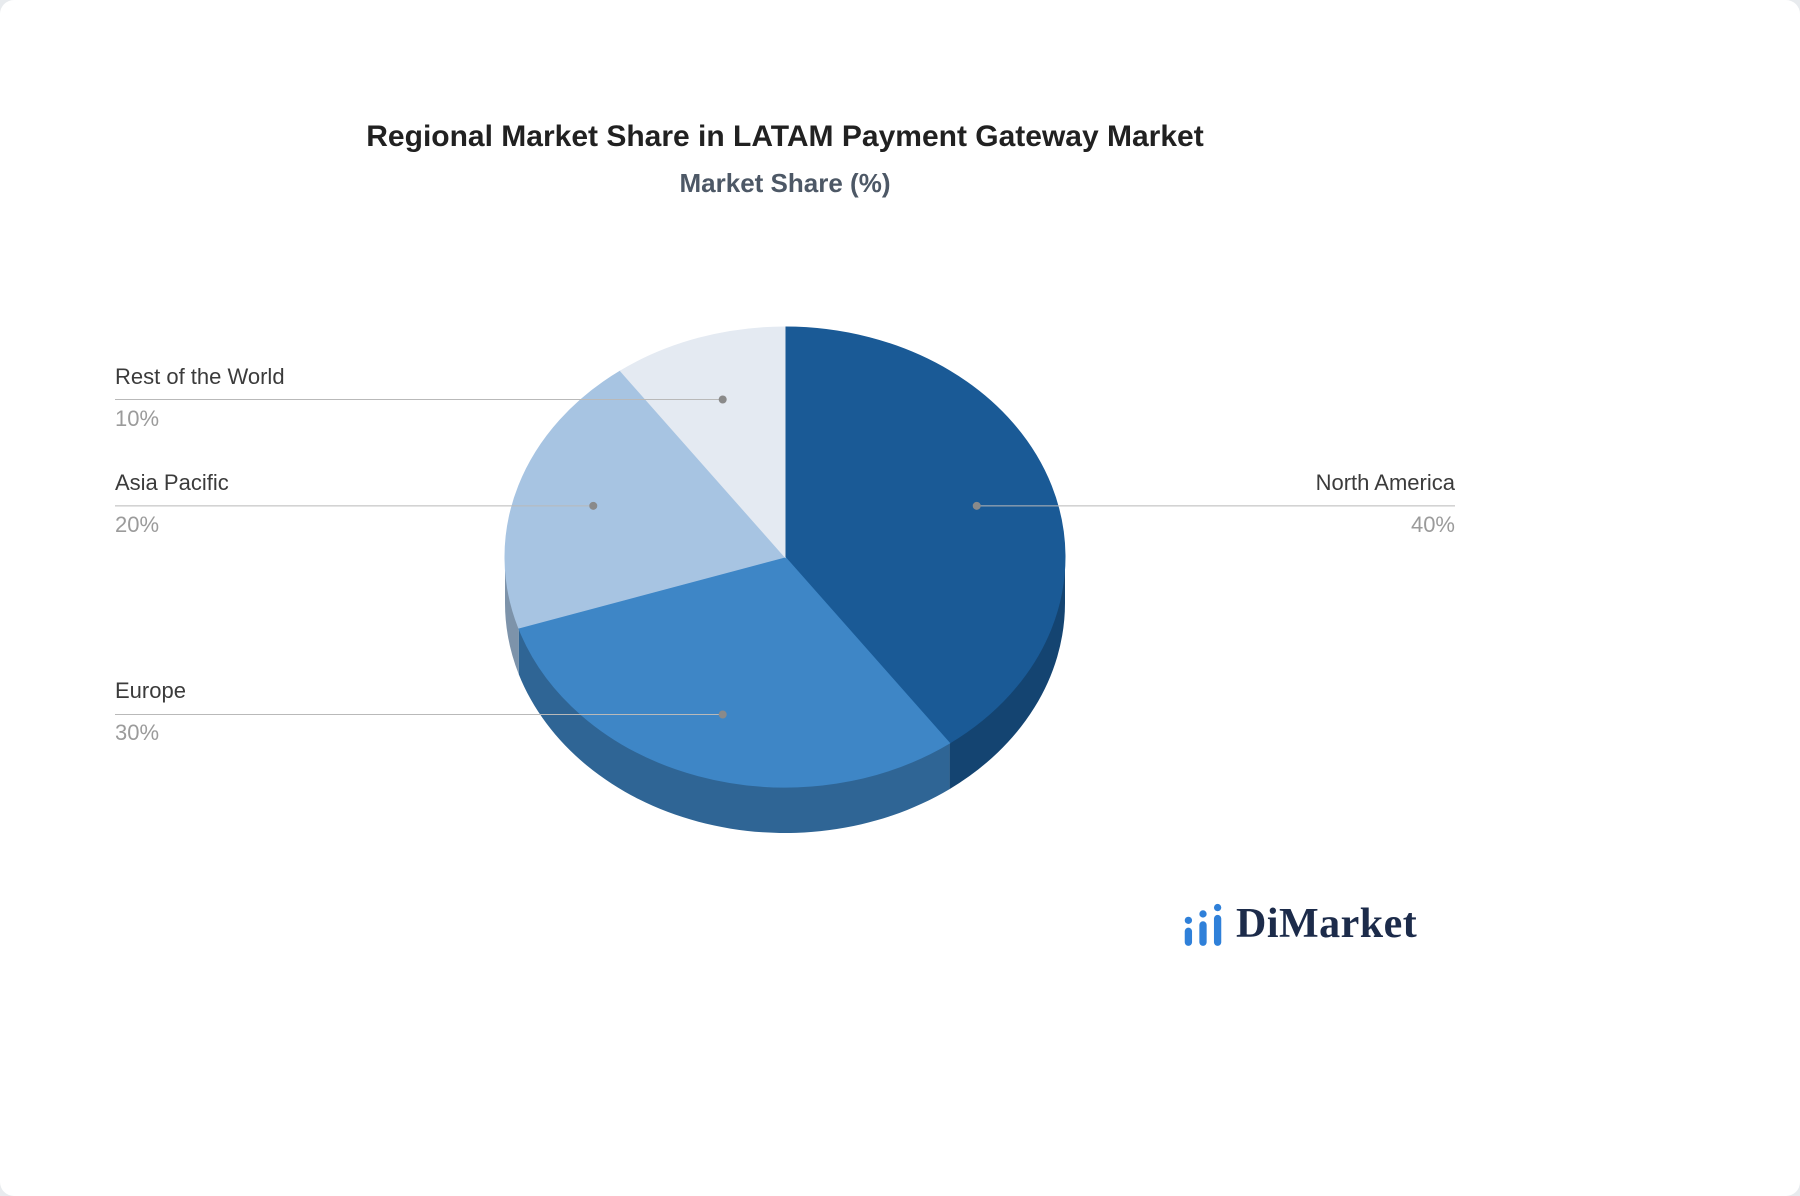  I want to click on brand-logo: DiMarket, so click(1299, 924).